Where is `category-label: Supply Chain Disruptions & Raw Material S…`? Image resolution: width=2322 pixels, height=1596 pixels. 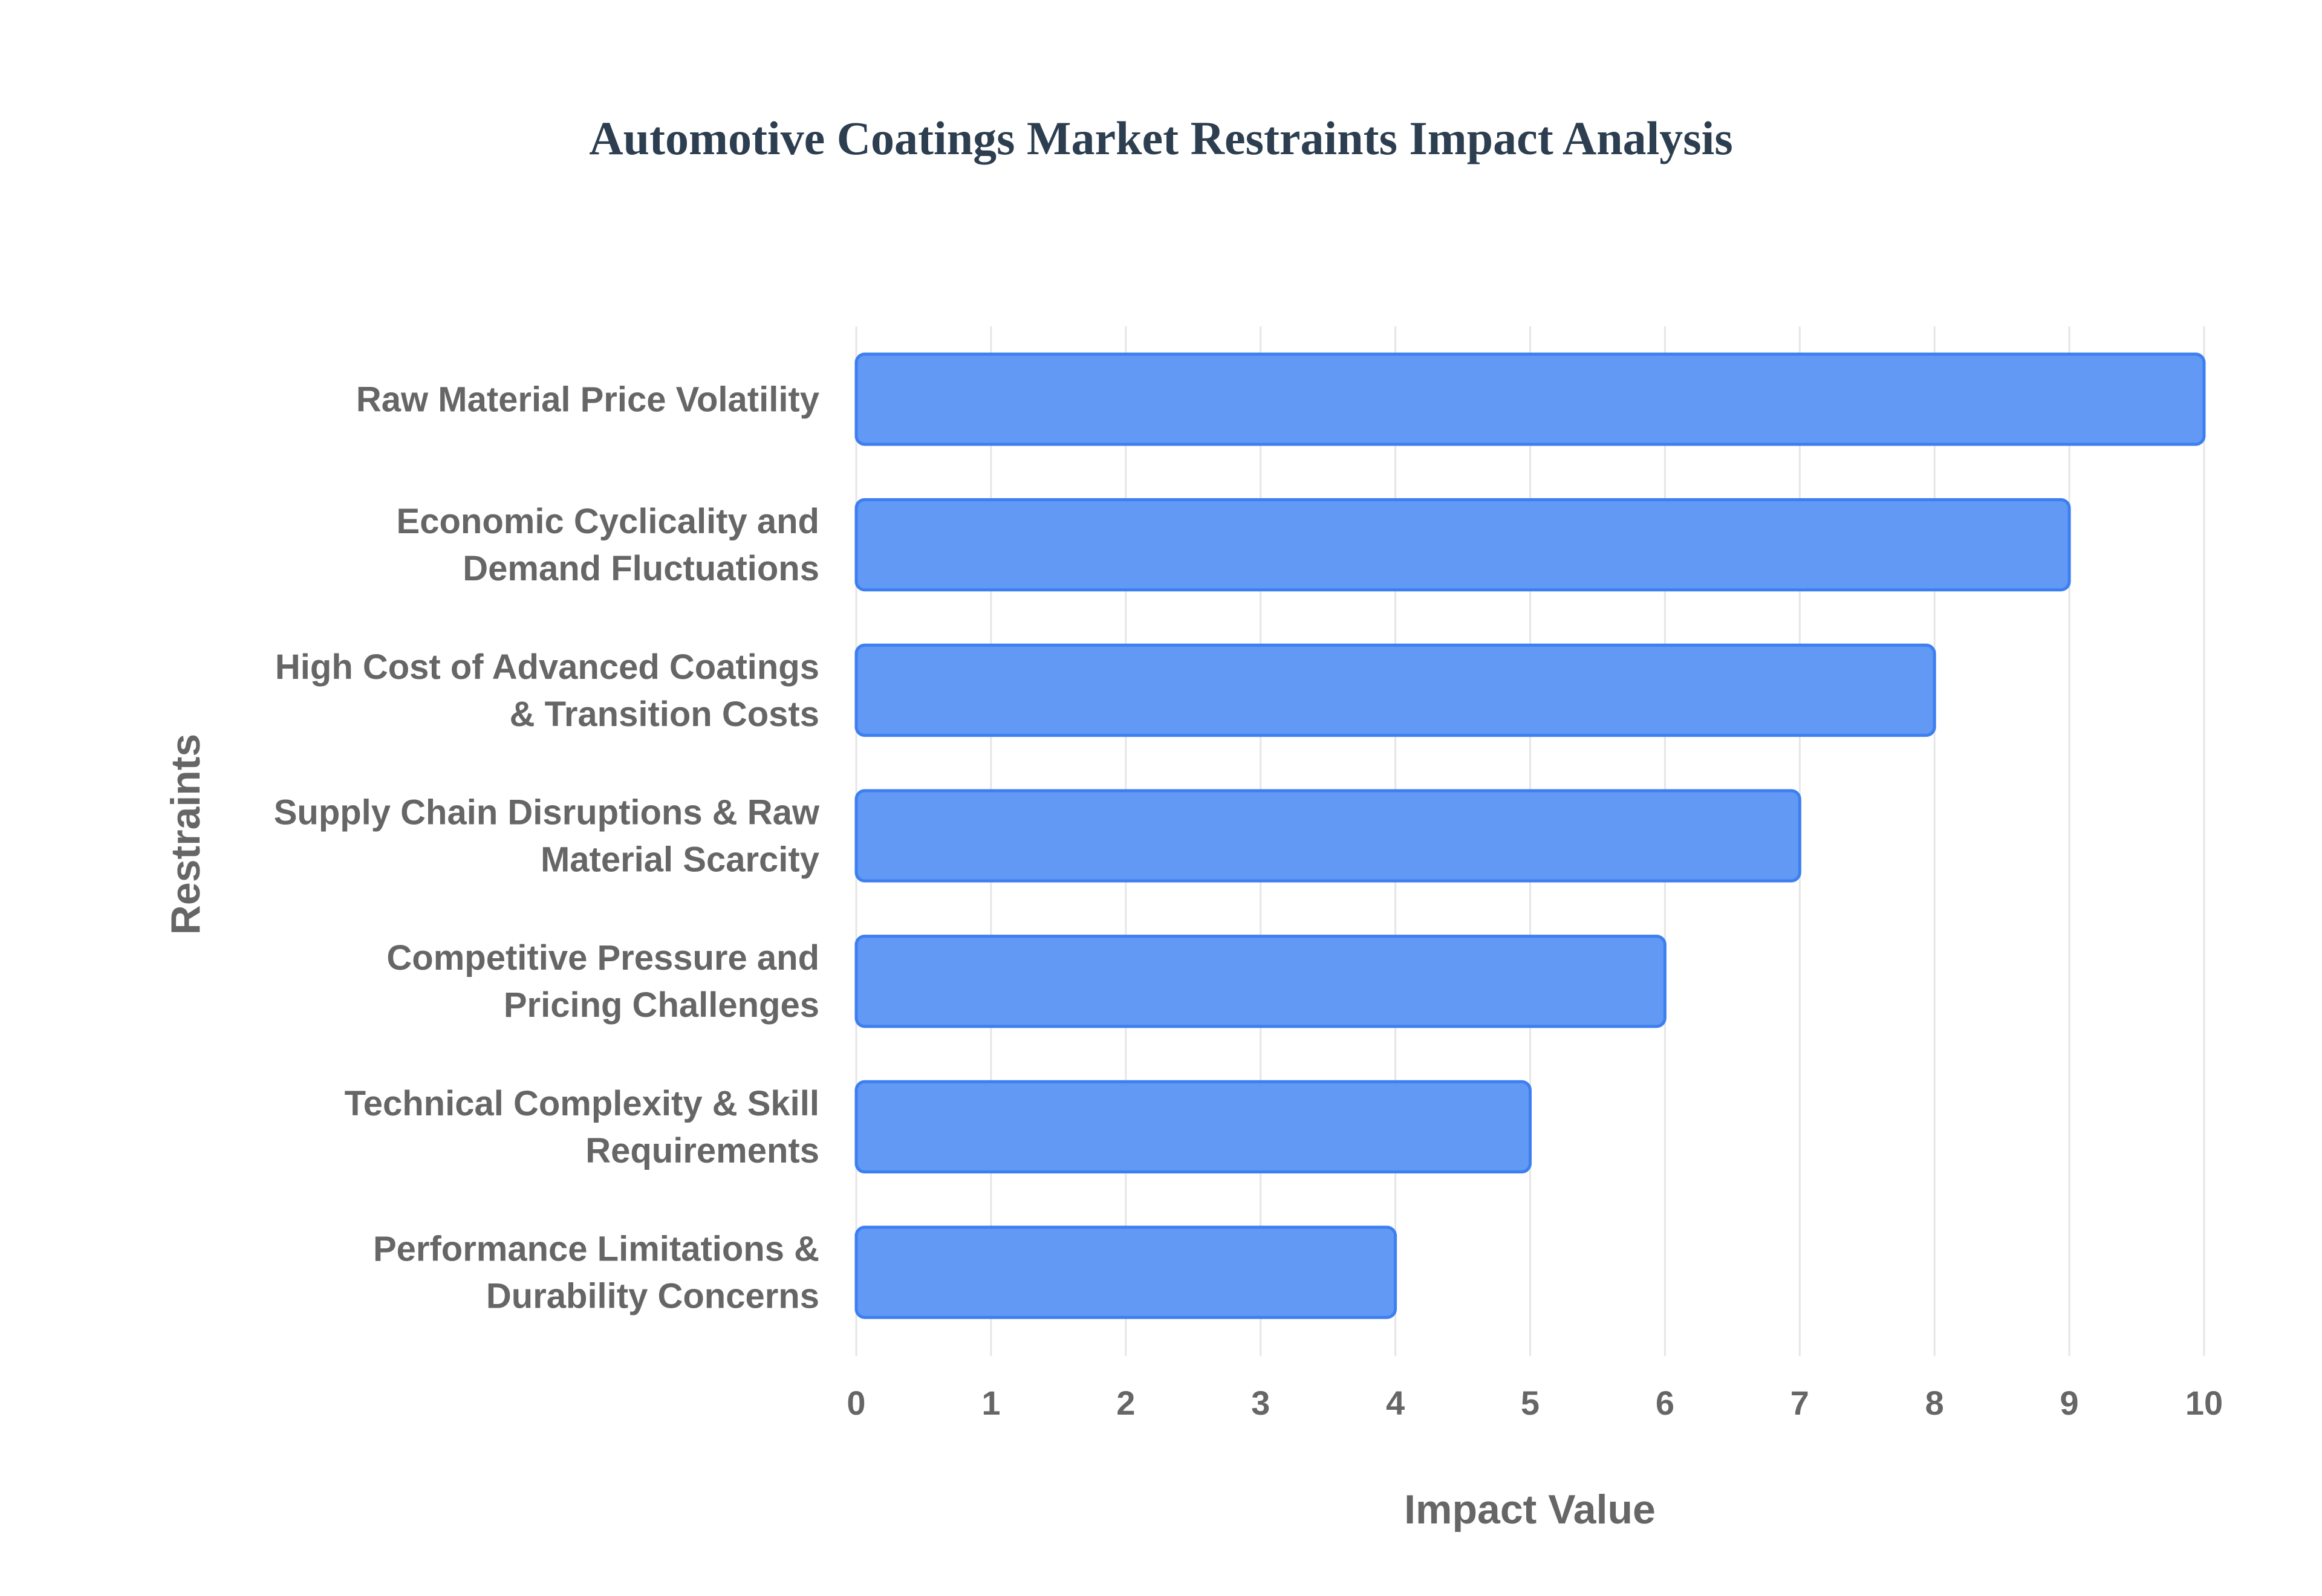 category-label: Supply Chain Disruptions & Raw Material S… is located at coordinates (547, 836).